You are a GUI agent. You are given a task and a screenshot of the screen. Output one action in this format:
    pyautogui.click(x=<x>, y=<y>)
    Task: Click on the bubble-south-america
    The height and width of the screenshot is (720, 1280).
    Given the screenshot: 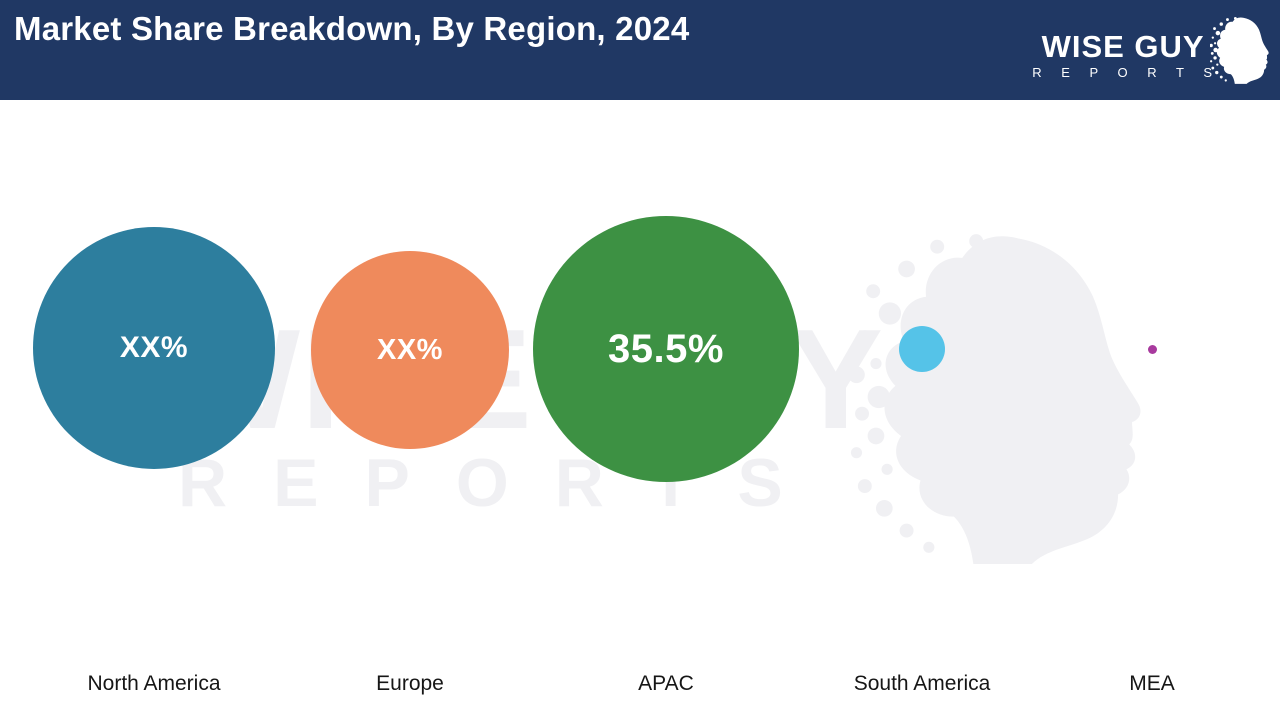 What is the action you would take?
    pyautogui.click(x=922, y=349)
    